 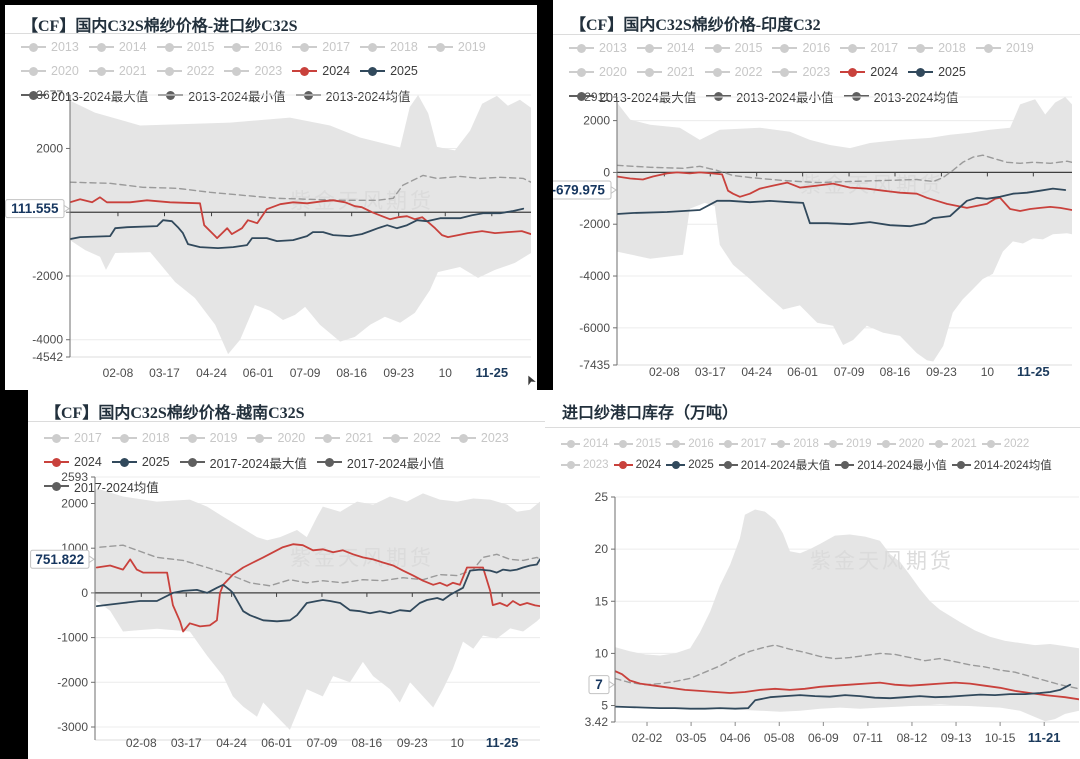 What do you see at coordinates (74, 477) in the screenshot?
I see `y-tick-label: 2593` at bounding box center [74, 477].